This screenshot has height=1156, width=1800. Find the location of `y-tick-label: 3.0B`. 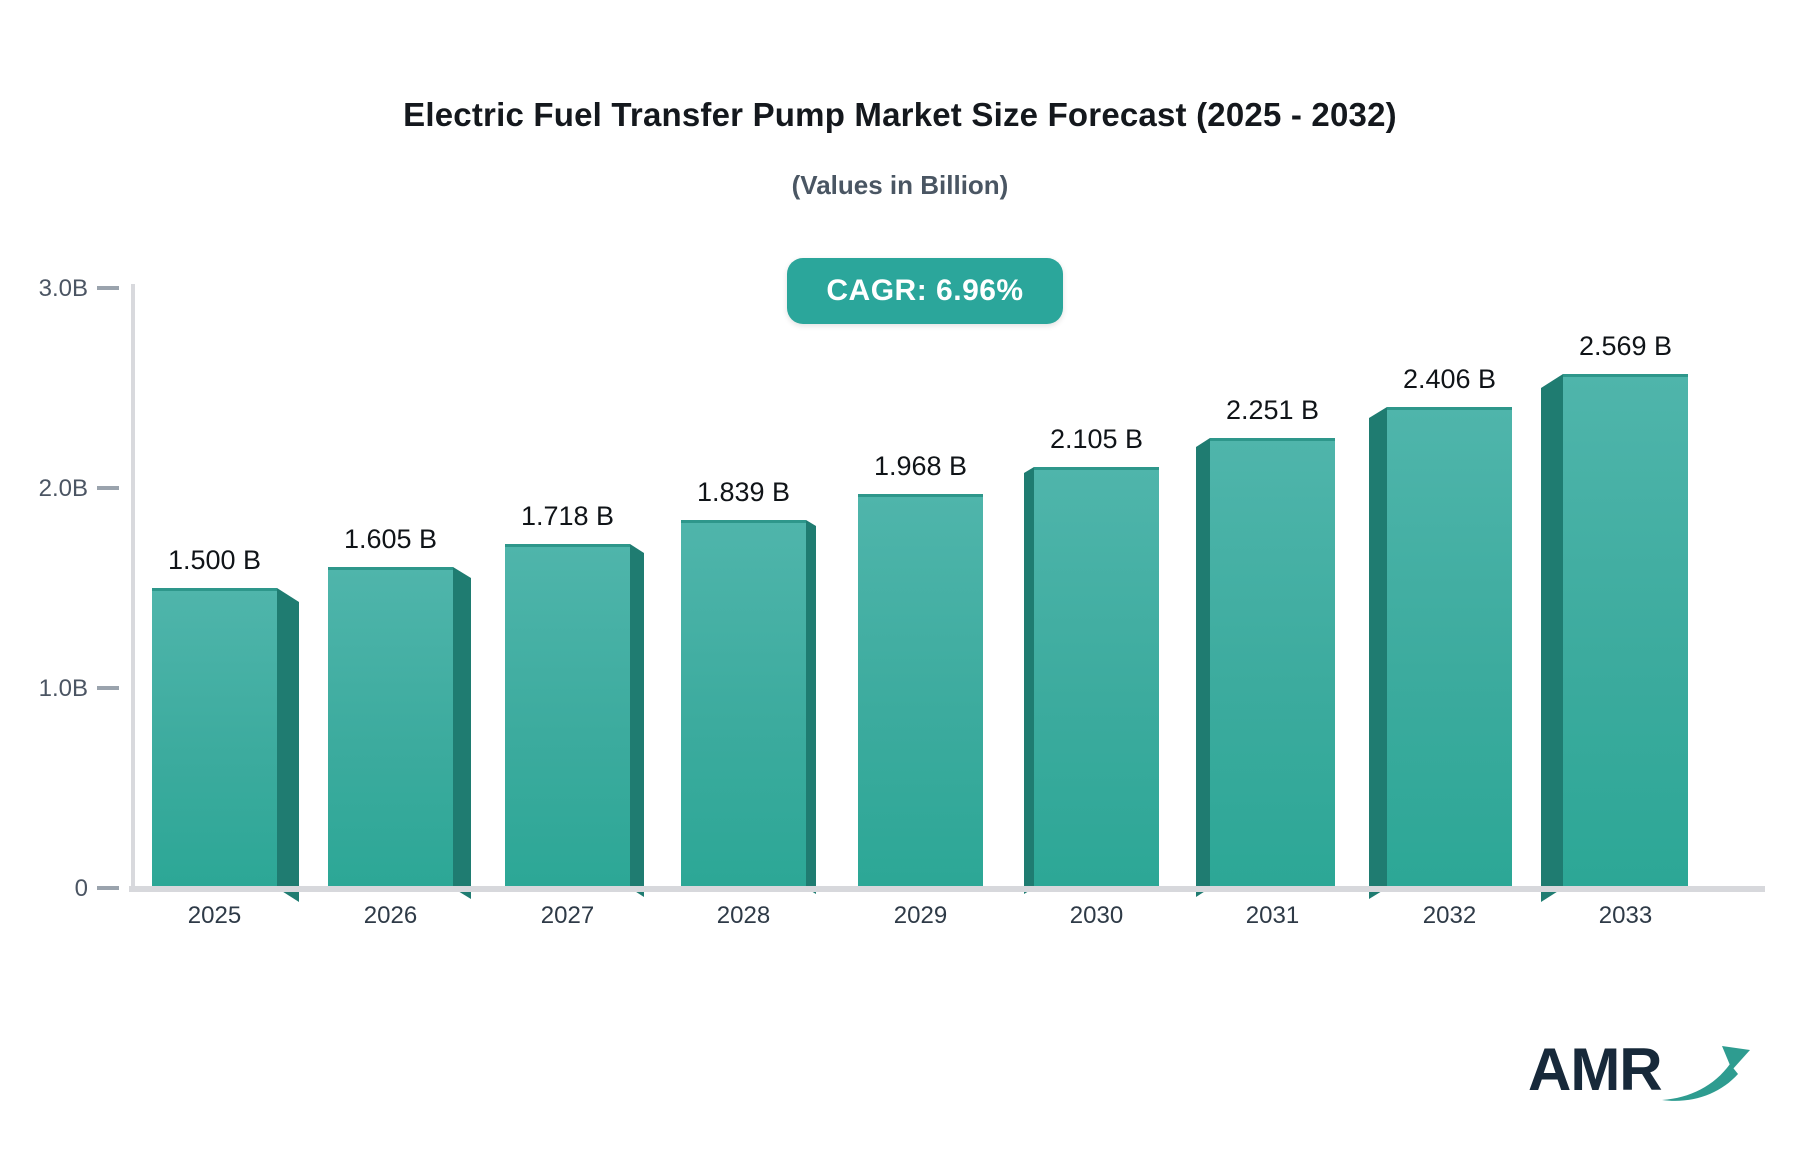

y-tick-label: 3.0B is located at coordinates (63, 288).